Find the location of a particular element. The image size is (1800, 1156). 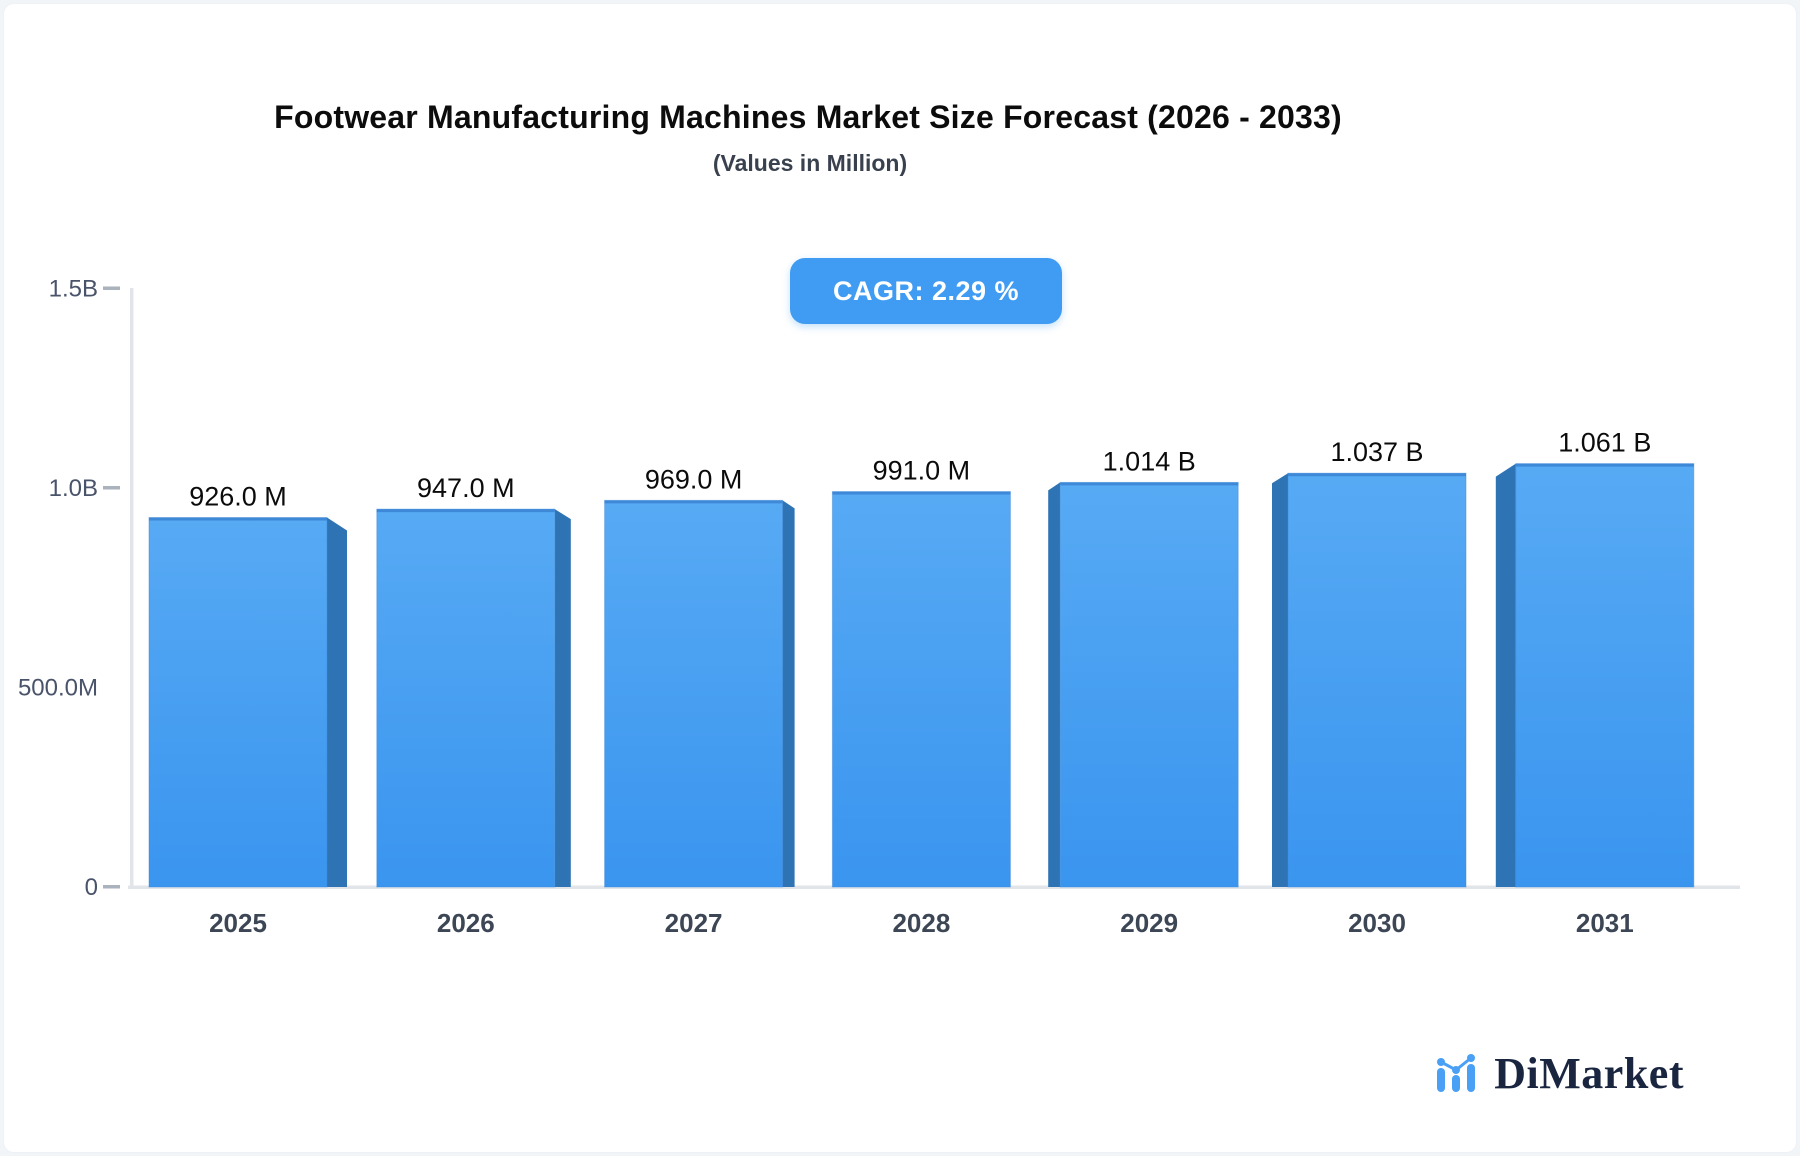

bar-value-label: 969.0 M is located at coordinates (694, 479).